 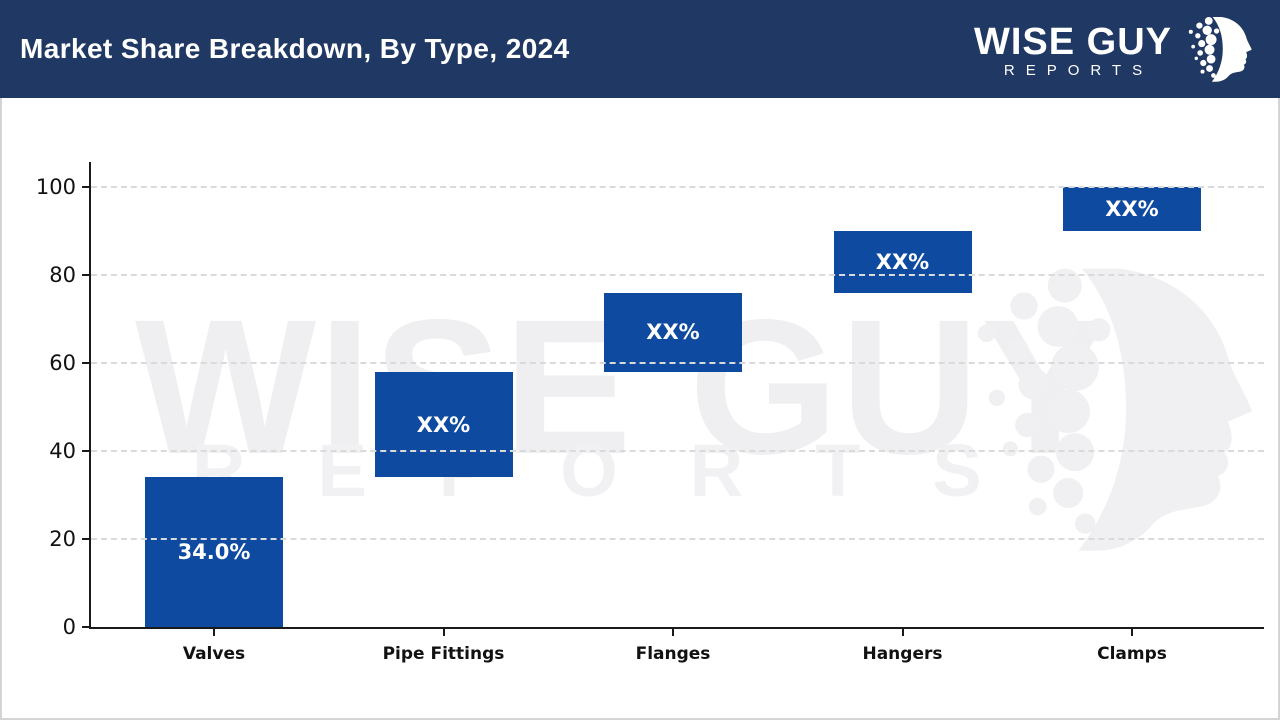 What do you see at coordinates (69, 627) in the screenshot?
I see `y-tick-label: 0` at bounding box center [69, 627].